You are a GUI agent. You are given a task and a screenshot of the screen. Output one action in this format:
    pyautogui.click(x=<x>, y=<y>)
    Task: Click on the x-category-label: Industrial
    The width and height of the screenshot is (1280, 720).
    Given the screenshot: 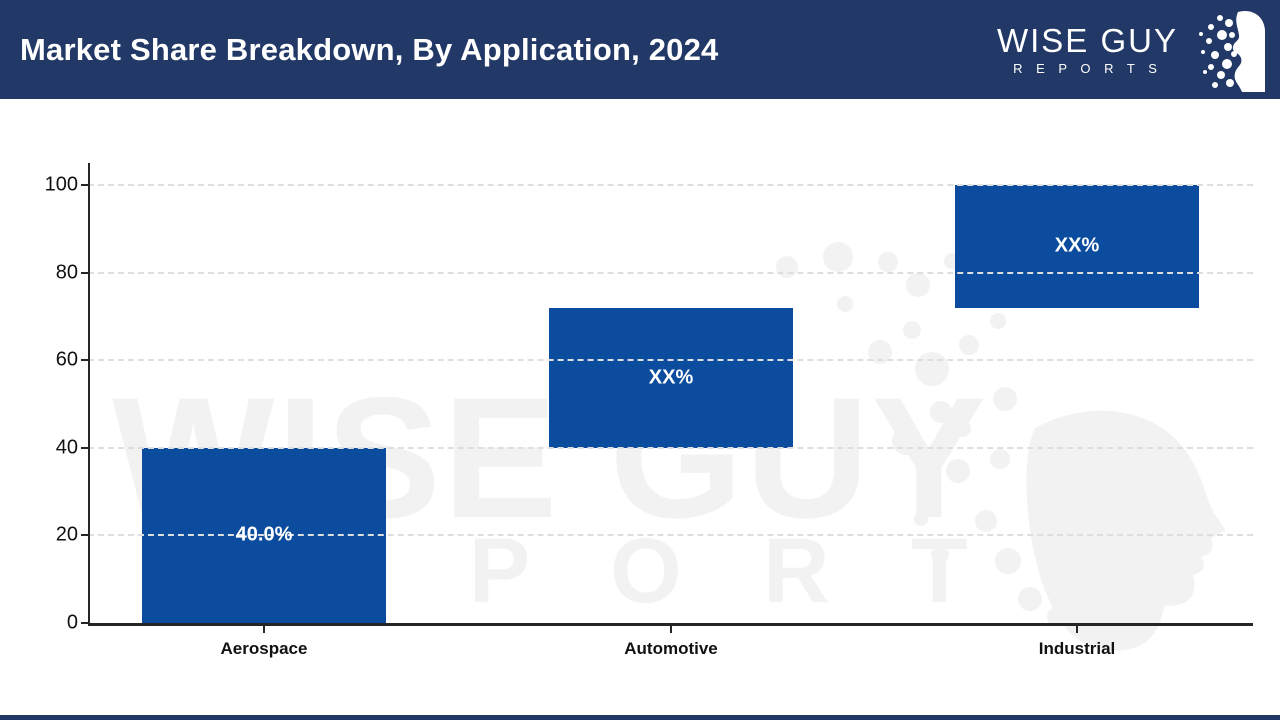 What is the action you would take?
    pyautogui.click(x=1077, y=648)
    